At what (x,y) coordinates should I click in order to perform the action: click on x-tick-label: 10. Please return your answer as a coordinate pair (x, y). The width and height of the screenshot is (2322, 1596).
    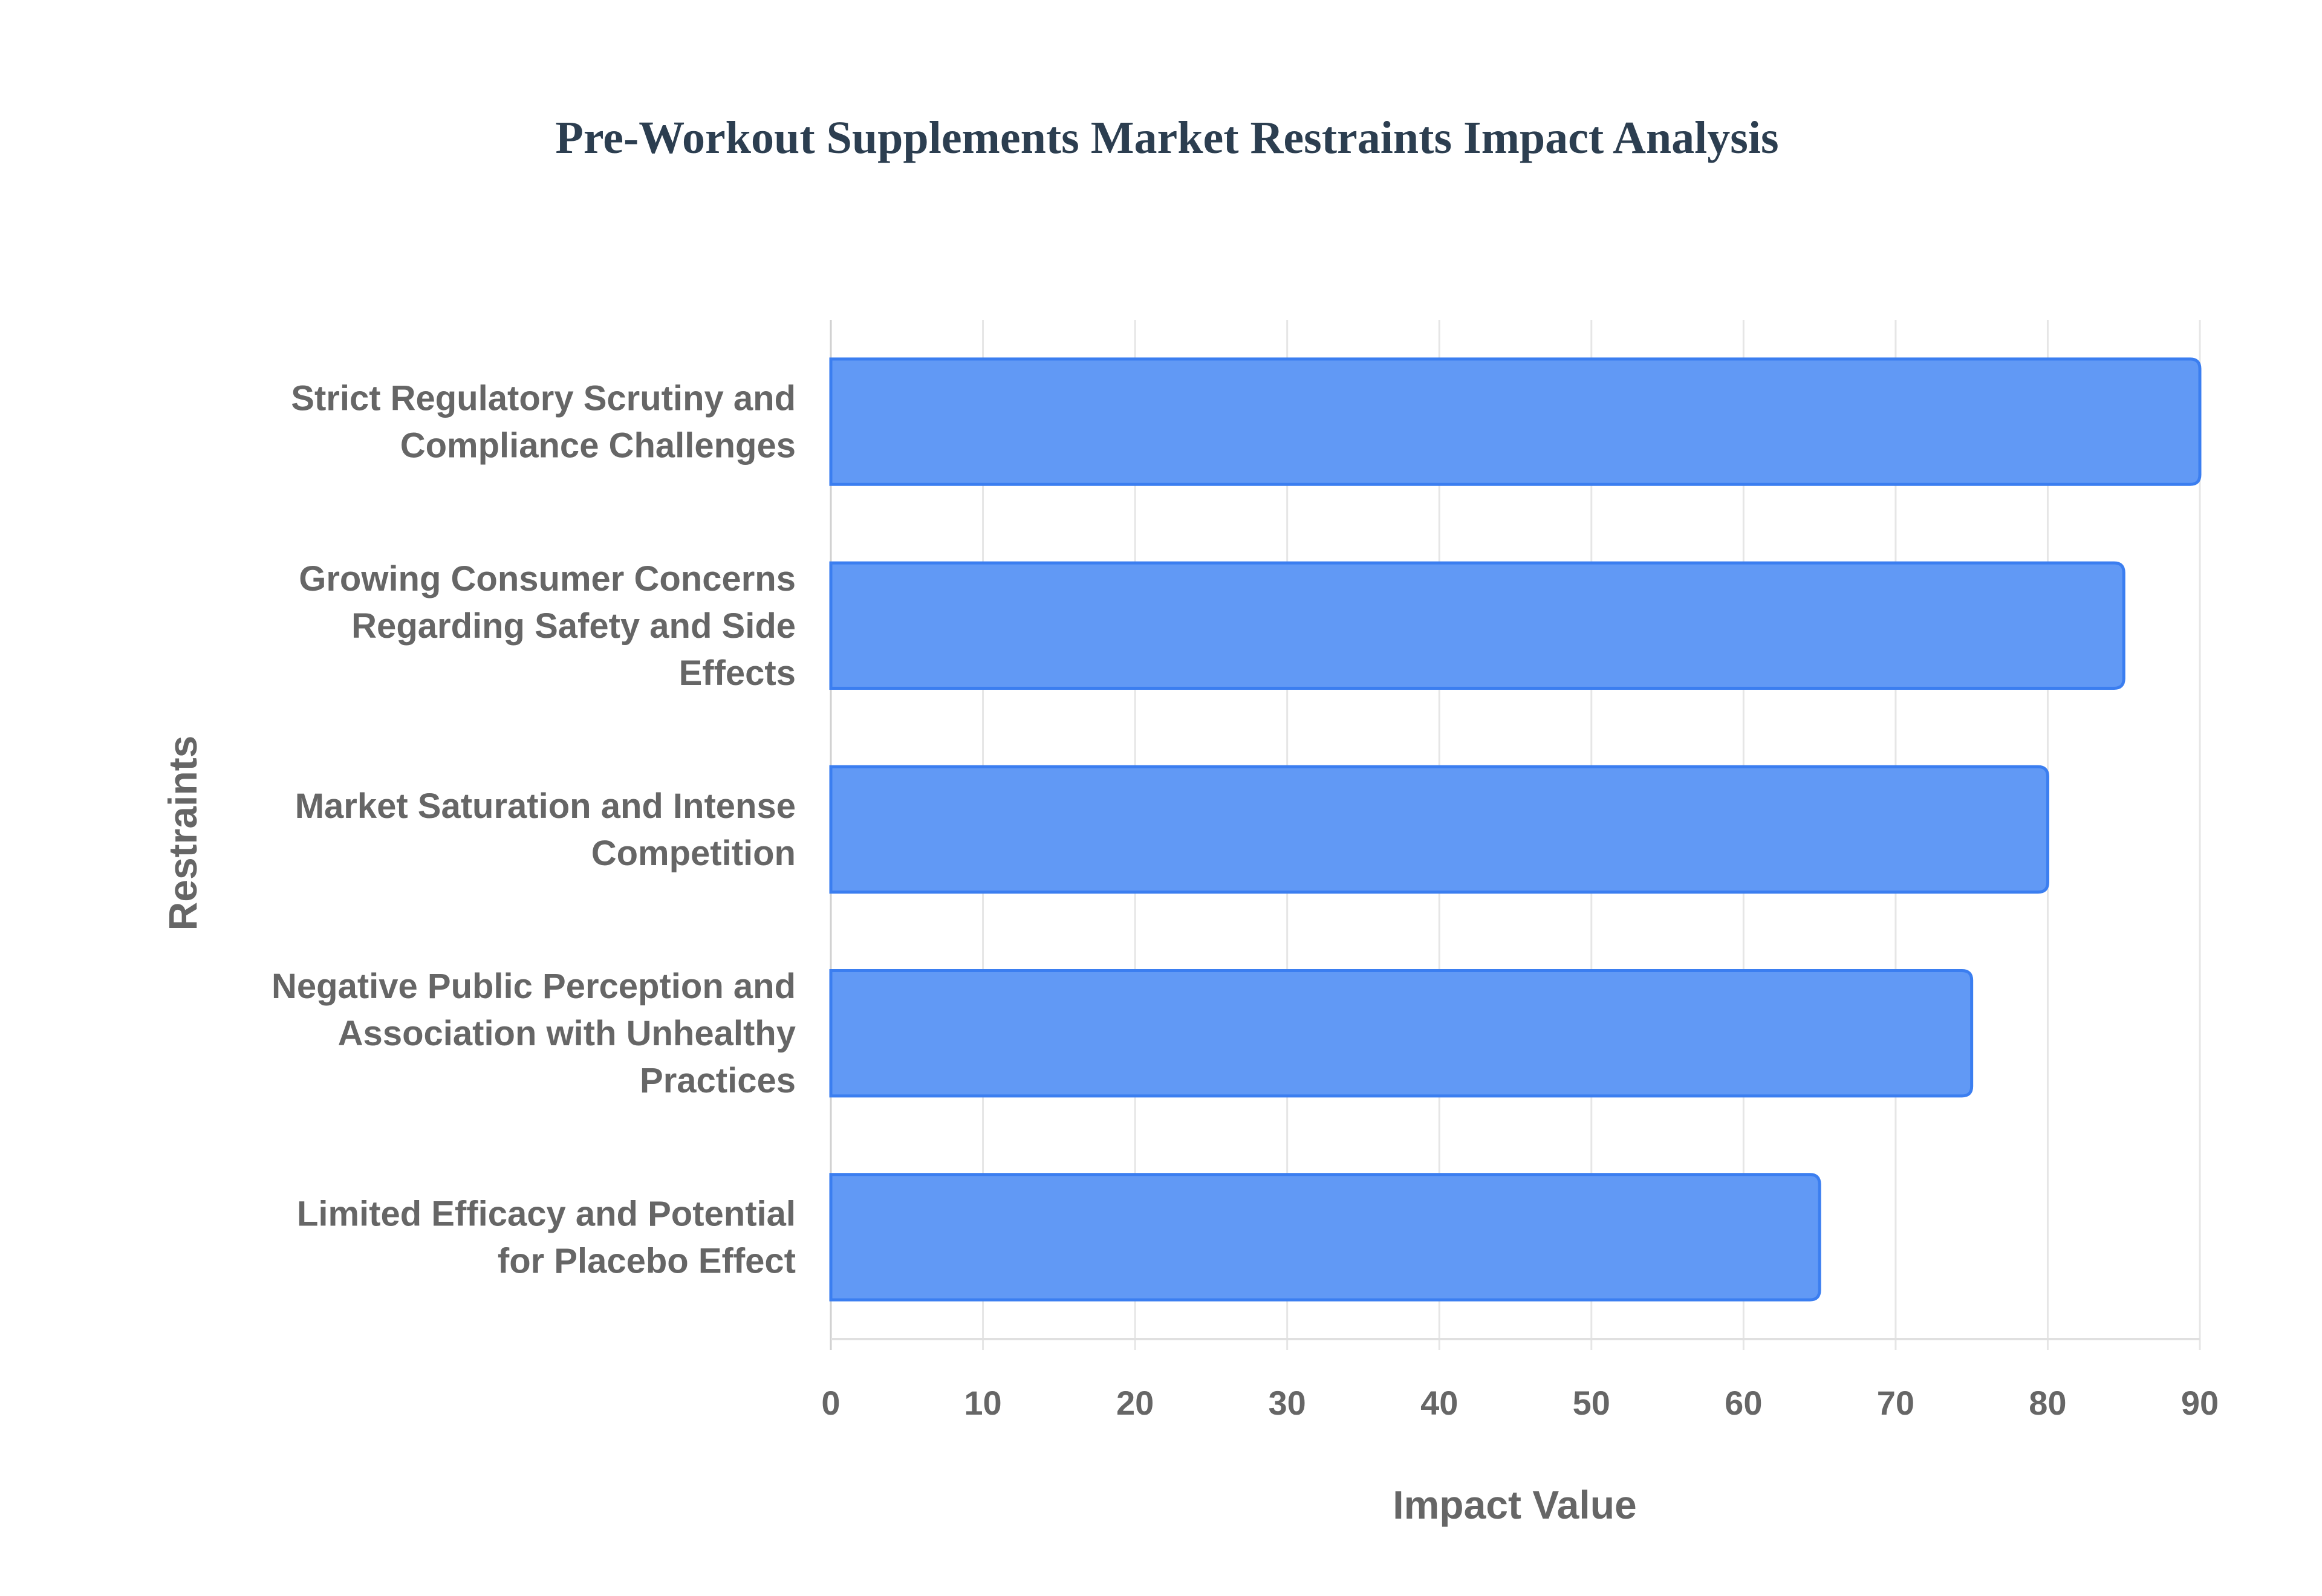
    Looking at the image, I should click on (982, 1403).